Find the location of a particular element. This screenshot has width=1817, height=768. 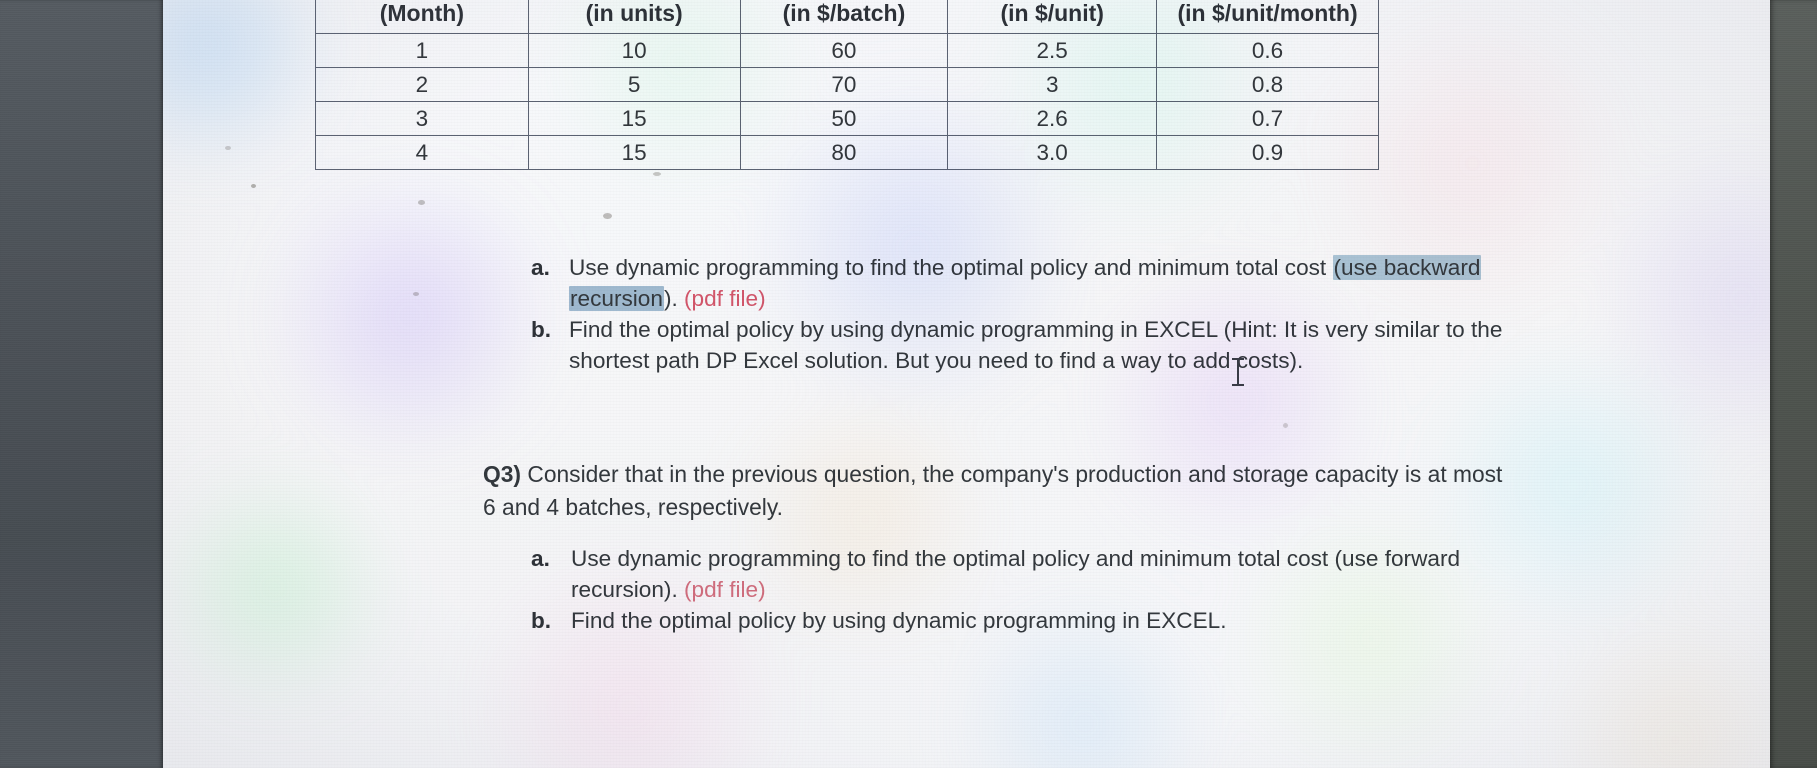

q3-part-b-marker: b. is located at coordinates (541, 620).